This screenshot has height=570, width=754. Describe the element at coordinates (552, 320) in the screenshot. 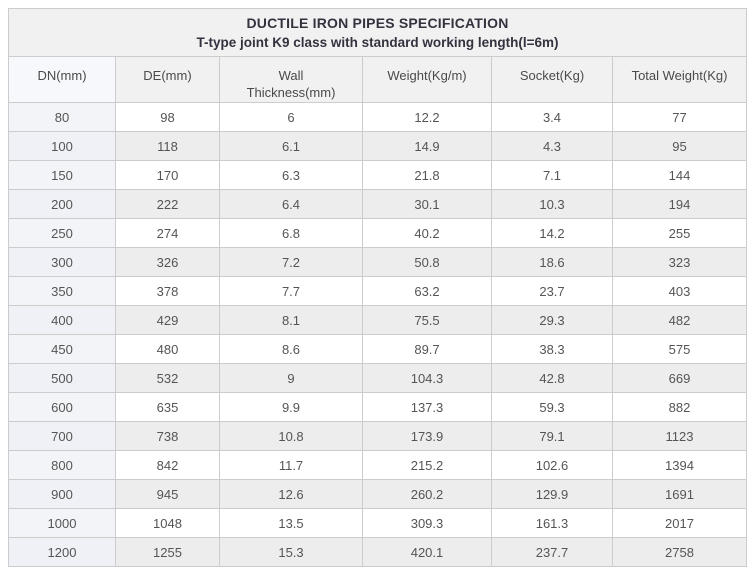

I see `value-cell: 29.3` at that location.